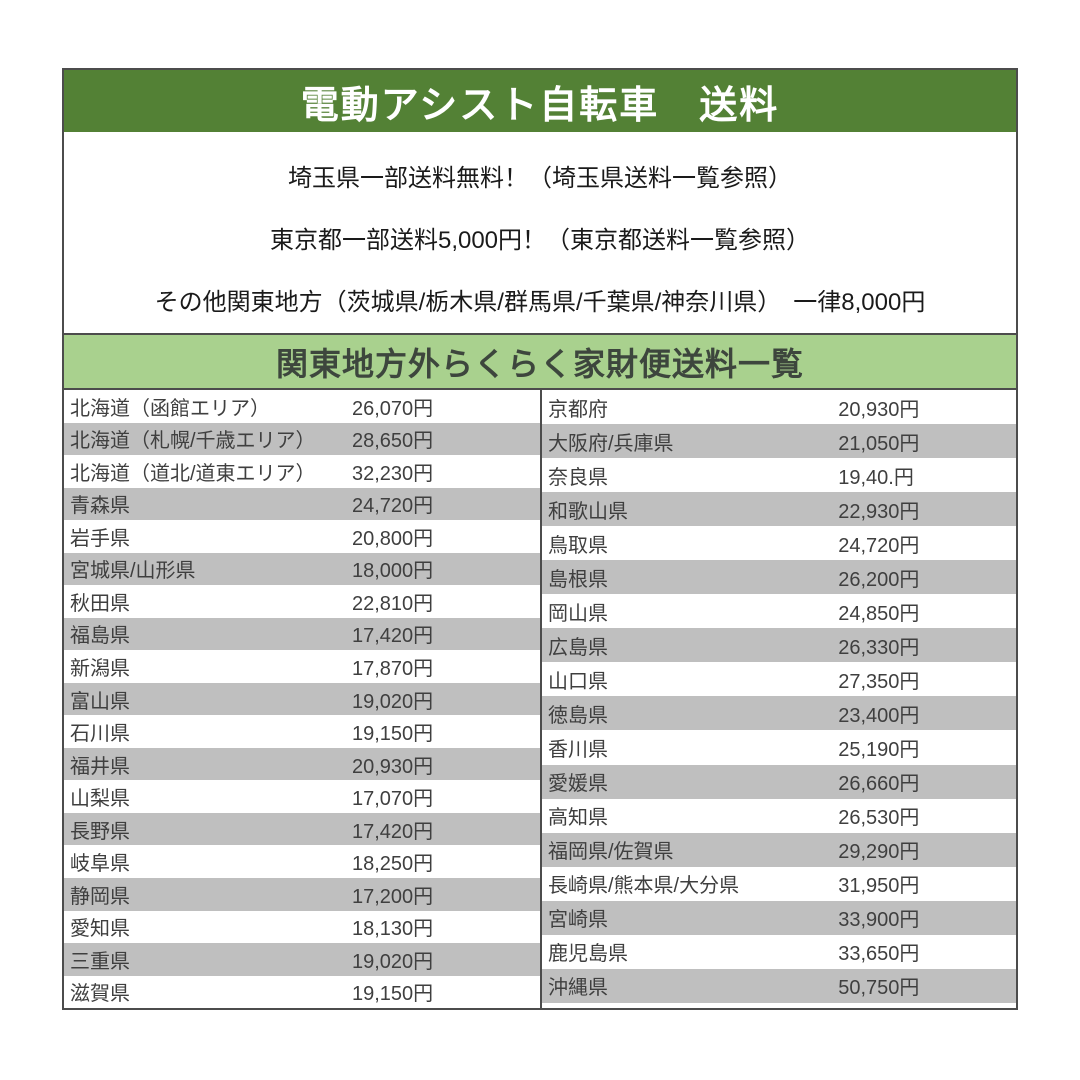  What do you see at coordinates (100, 799) in the screenshot?
I see `prefecture-name: 山梨県` at bounding box center [100, 799].